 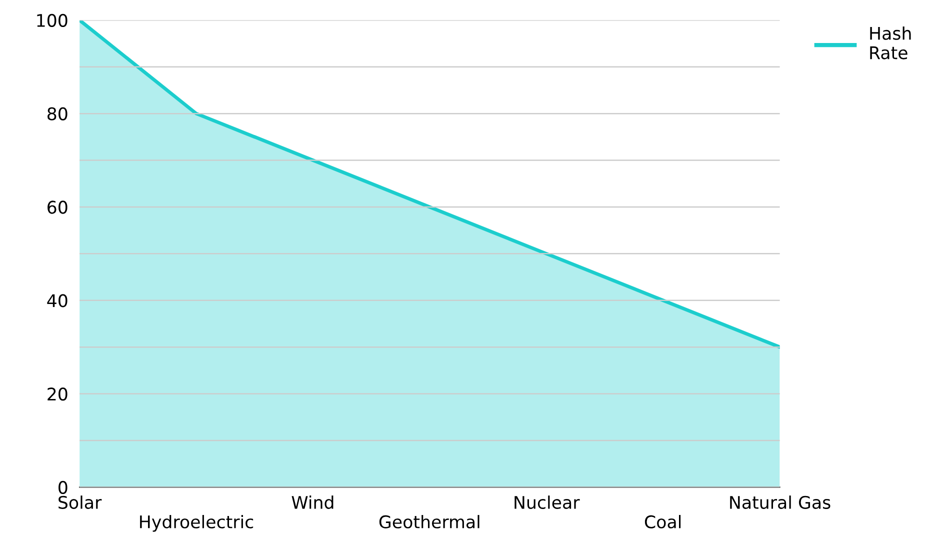 What do you see at coordinates (547, 502) in the screenshot?
I see `x-tick-label: Nuclear` at bounding box center [547, 502].